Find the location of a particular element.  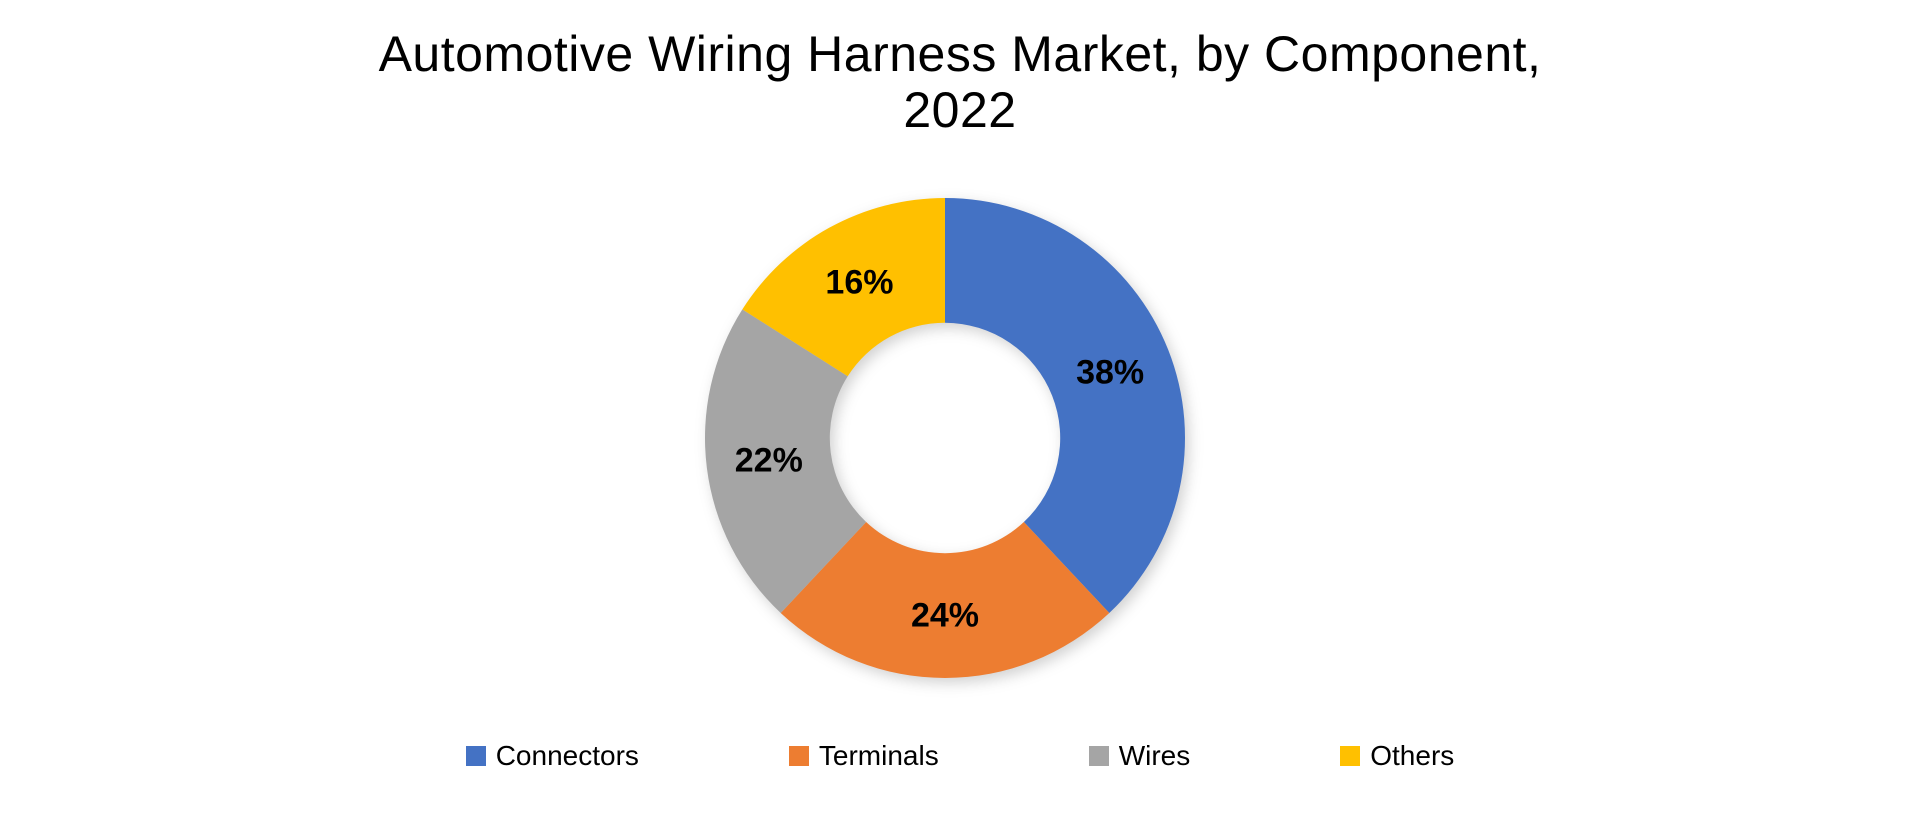

donut-data-labels: 38% 24% 22% 16% is located at coordinates (939, 448).